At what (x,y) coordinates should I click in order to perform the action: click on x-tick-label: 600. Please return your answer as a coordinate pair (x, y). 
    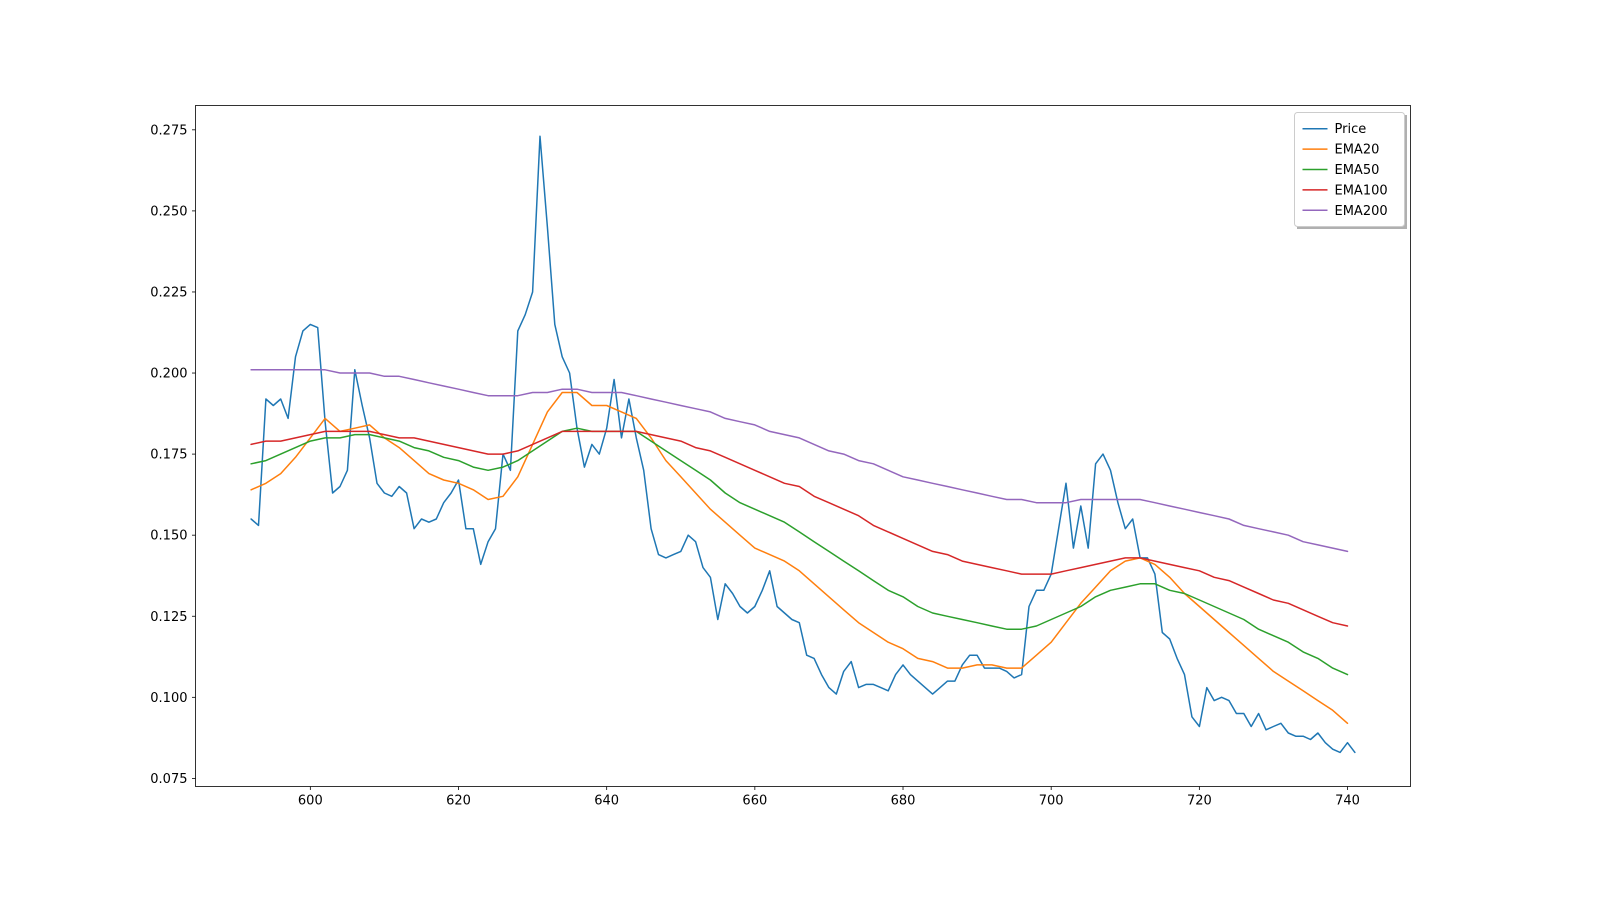
    Looking at the image, I should click on (310, 801).